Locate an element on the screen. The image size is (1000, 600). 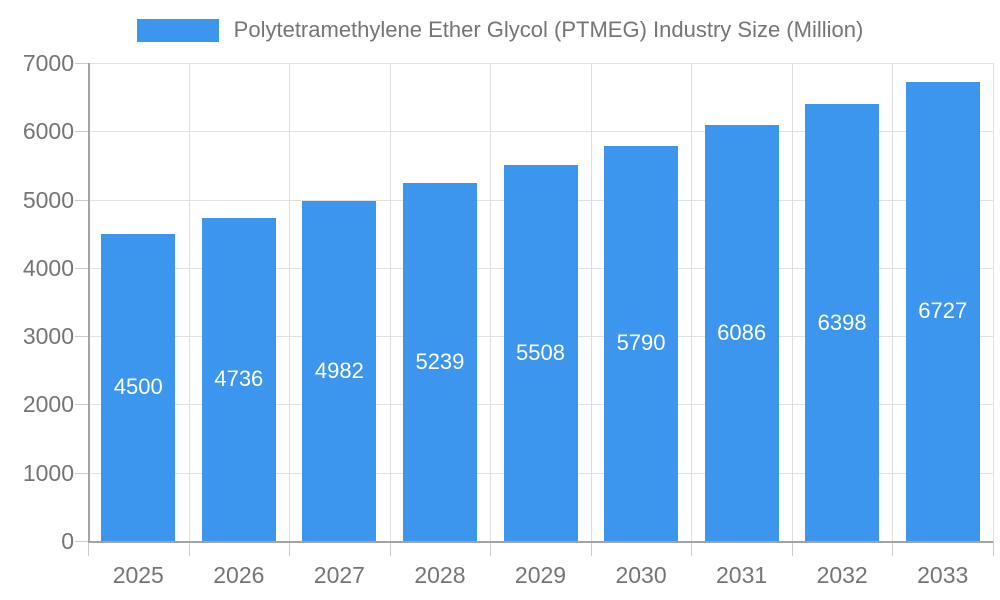
bar: 5508 is located at coordinates (540, 352).